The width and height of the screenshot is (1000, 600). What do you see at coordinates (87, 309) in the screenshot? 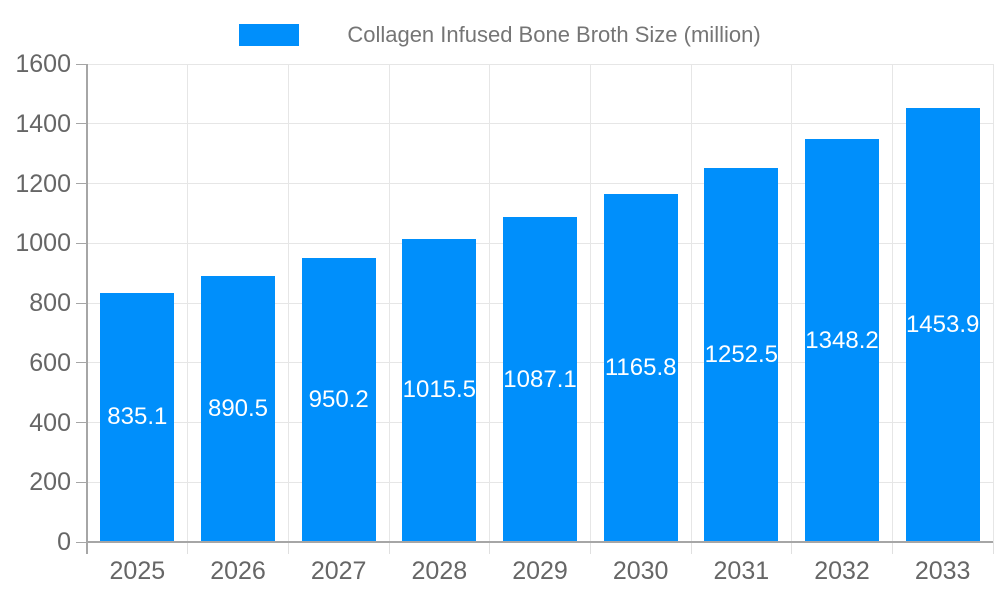
I see `y-axis-line` at bounding box center [87, 309].